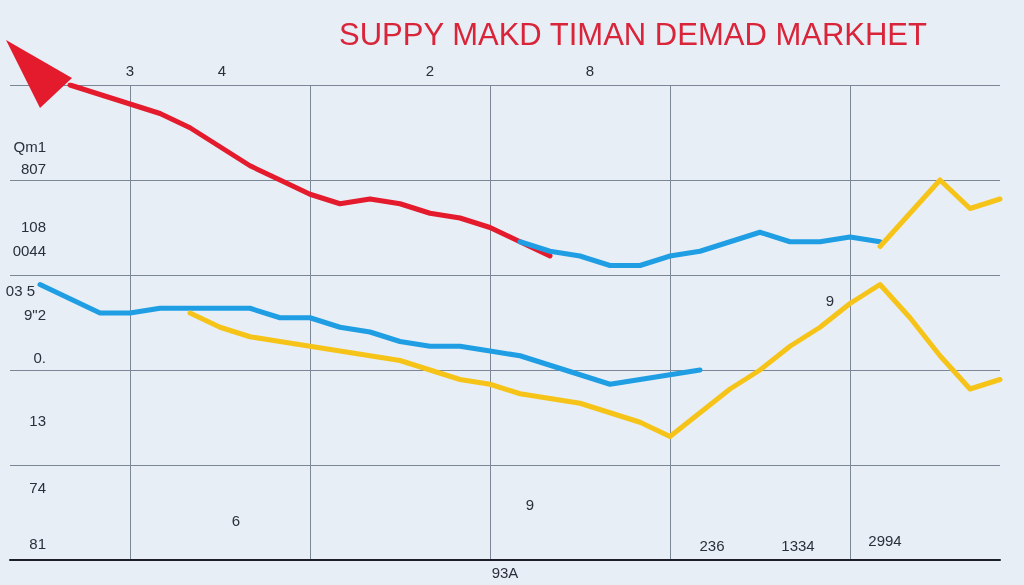 Image resolution: width=1024 pixels, height=585 pixels. Describe the element at coordinates (712, 545) in the screenshot. I see `annotation: 236` at that location.